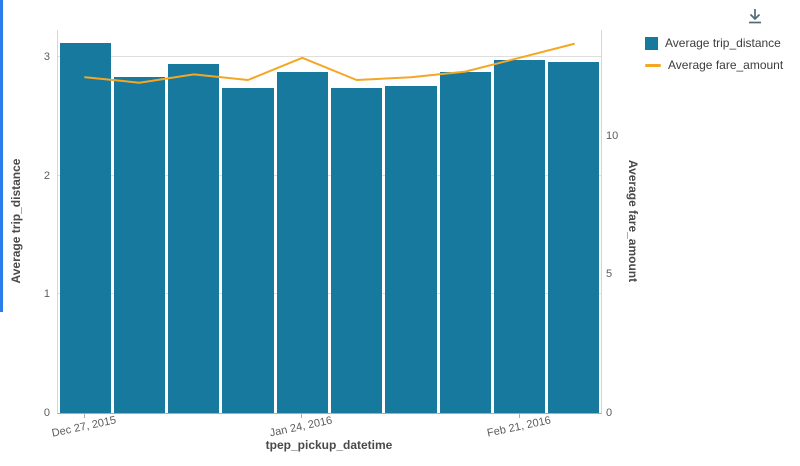 The image size is (800, 466). Describe the element at coordinates (726, 65) in the screenshot. I see `legend-label-fare-amount: Average fare_amount` at that location.